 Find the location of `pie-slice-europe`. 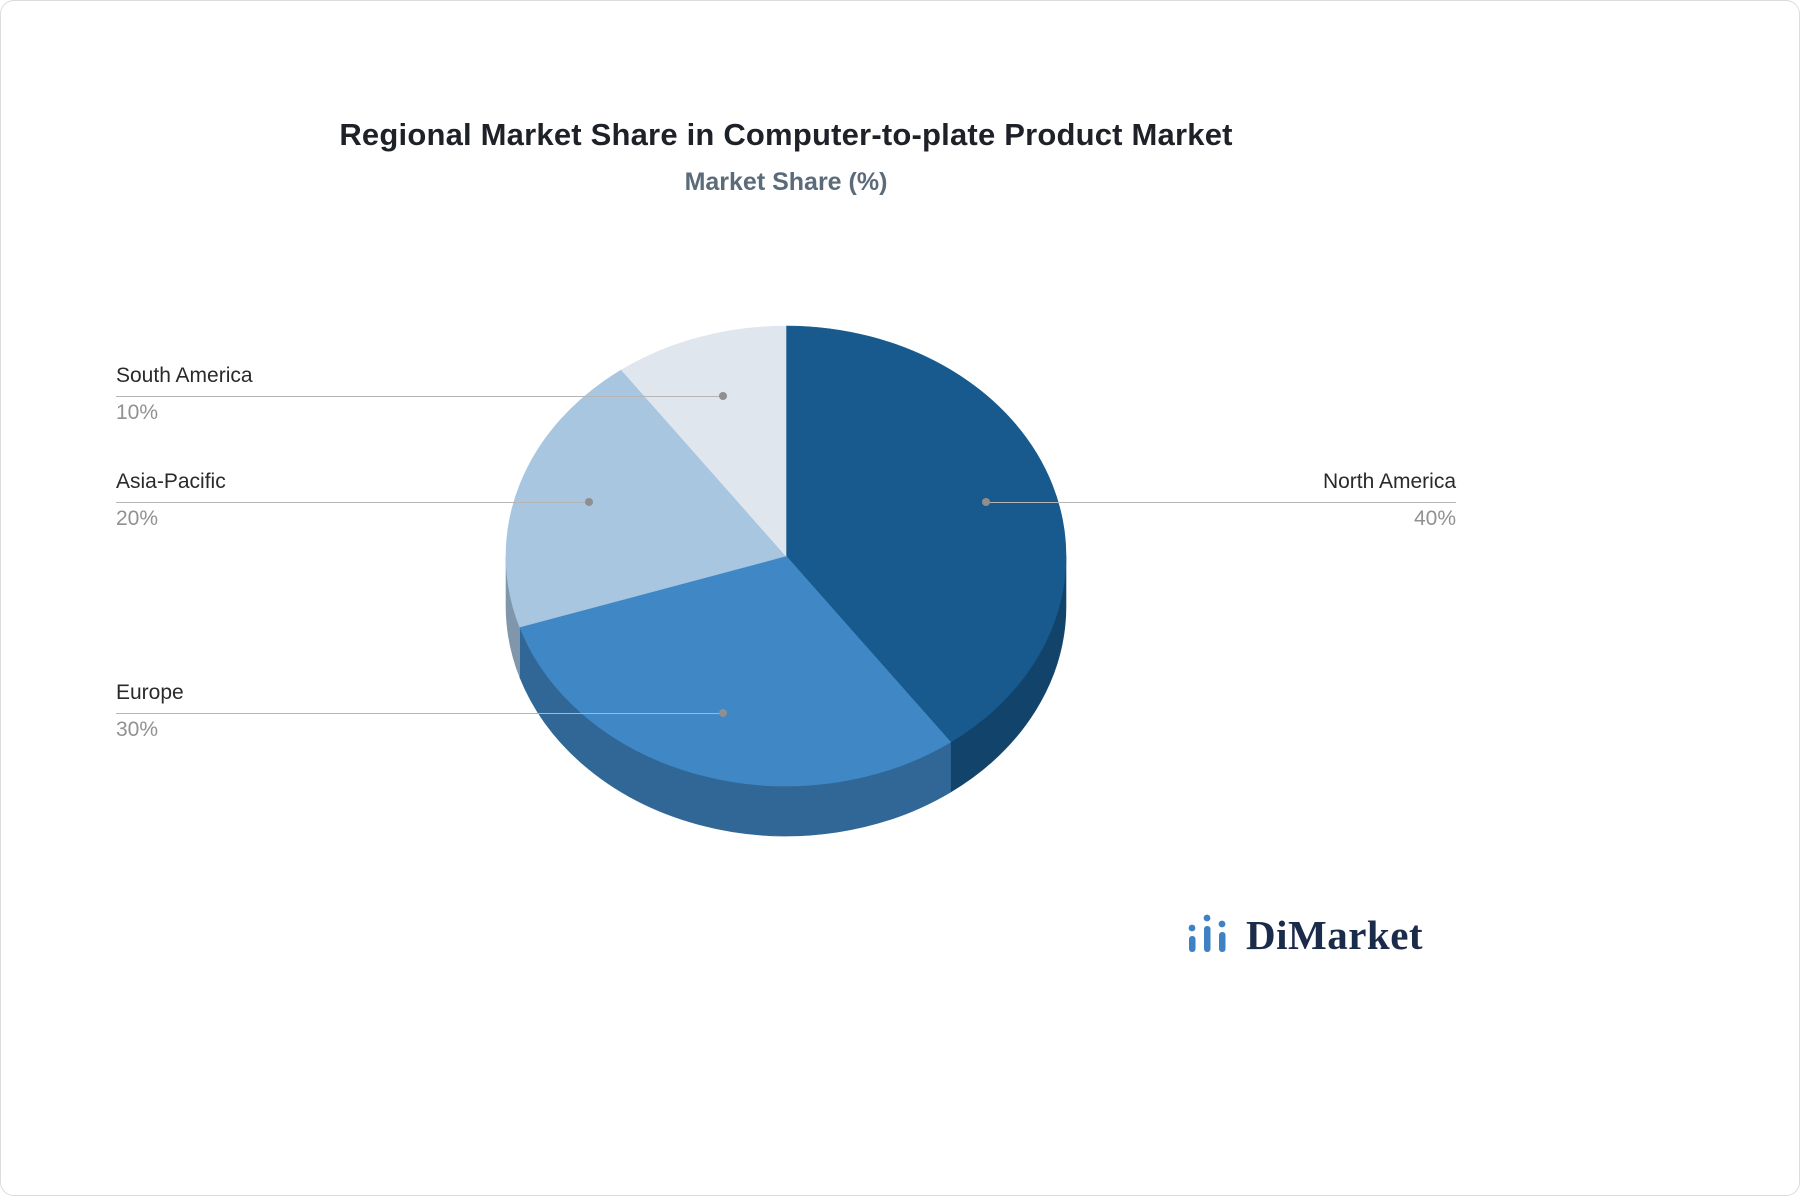

pie-slice-europe is located at coordinates (735, 671).